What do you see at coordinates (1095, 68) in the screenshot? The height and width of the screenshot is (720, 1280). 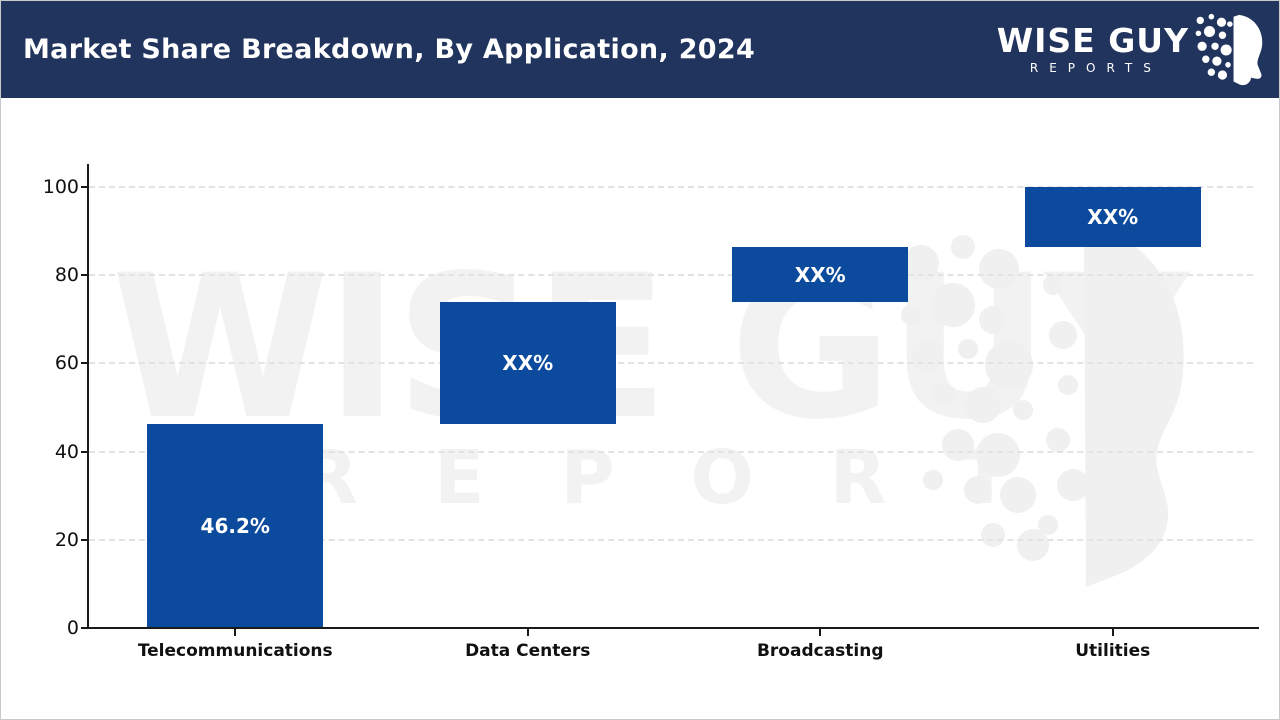 I see `logo-secondary-text: REPORTS` at bounding box center [1095, 68].